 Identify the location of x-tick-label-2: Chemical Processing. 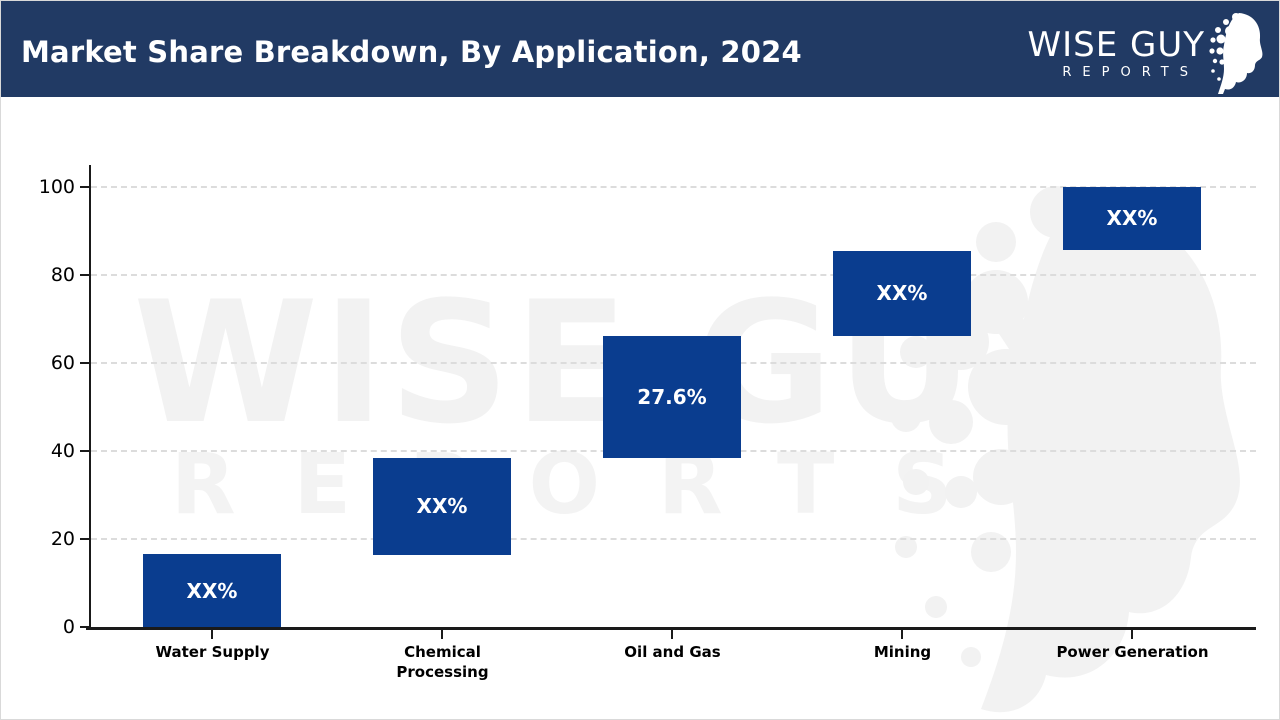
(442, 662).